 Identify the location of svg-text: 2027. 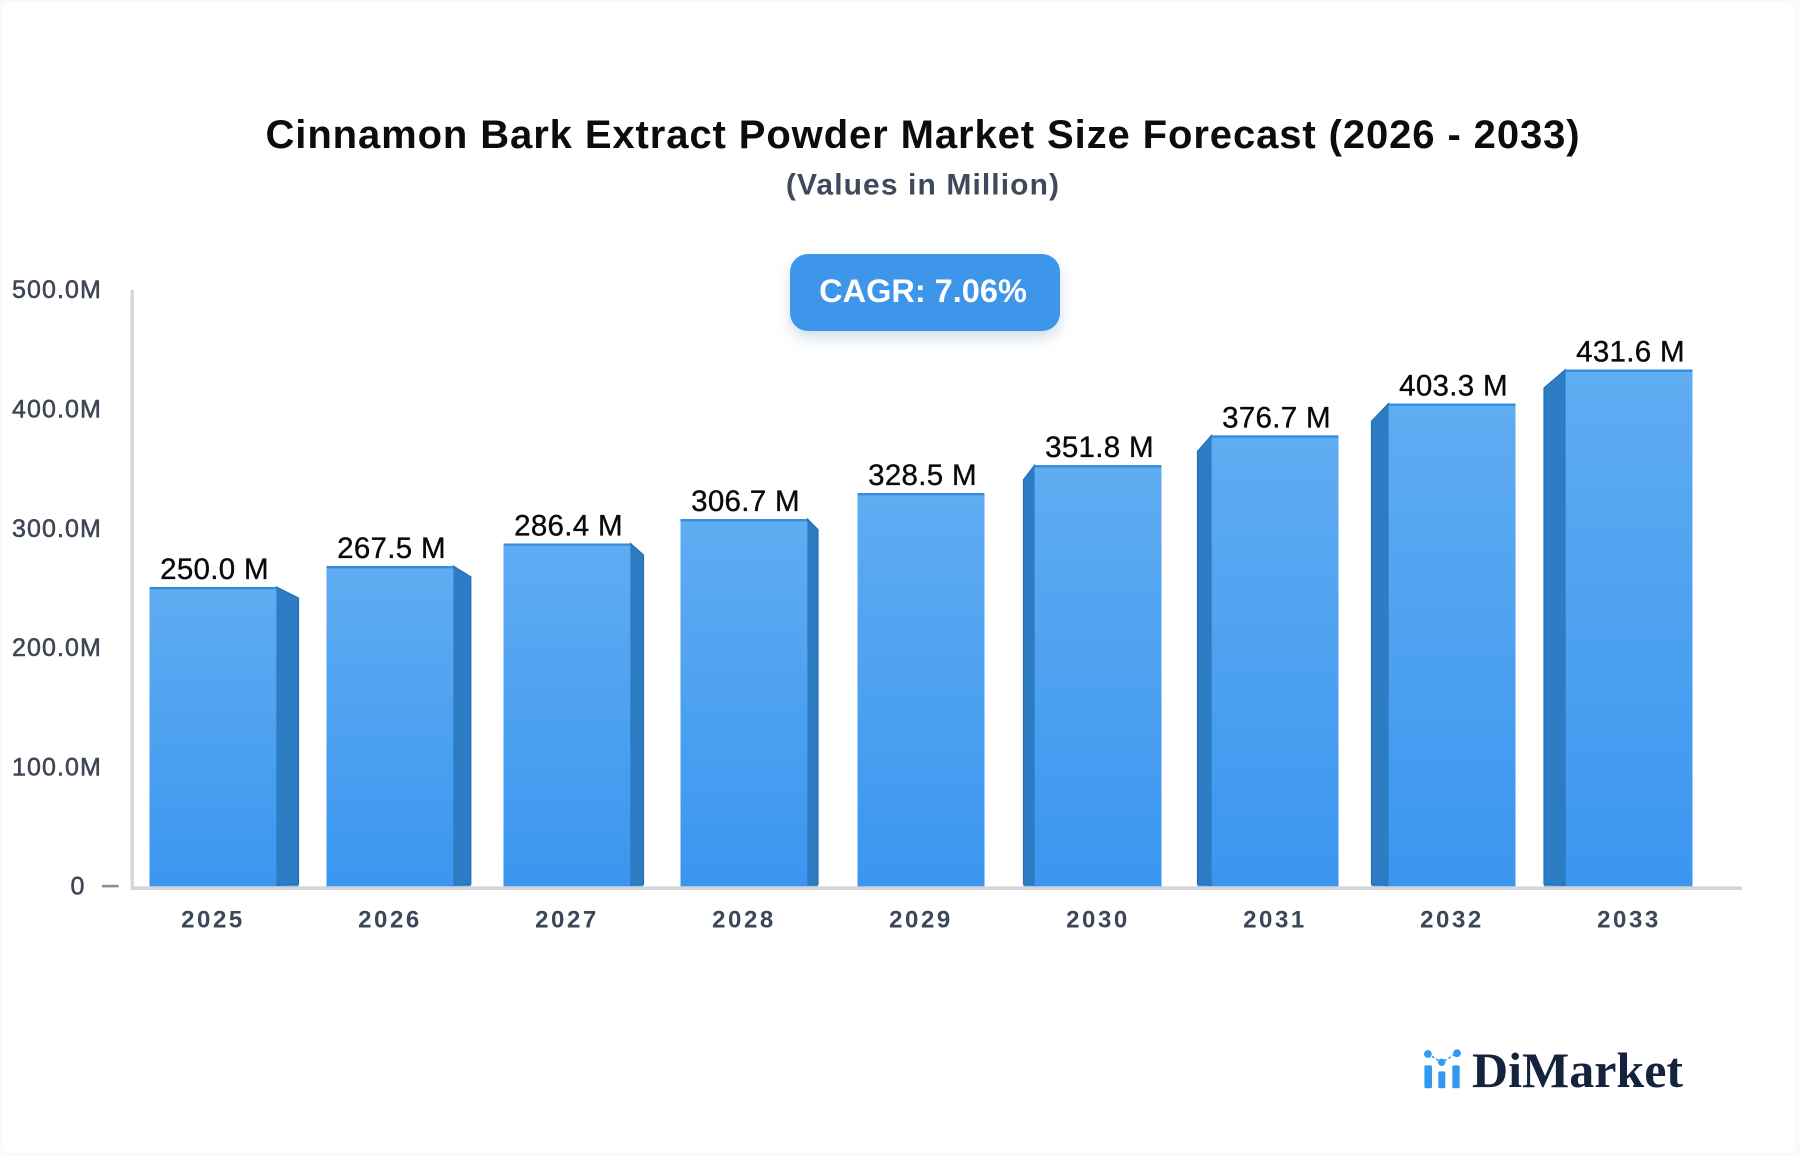
(567, 920).